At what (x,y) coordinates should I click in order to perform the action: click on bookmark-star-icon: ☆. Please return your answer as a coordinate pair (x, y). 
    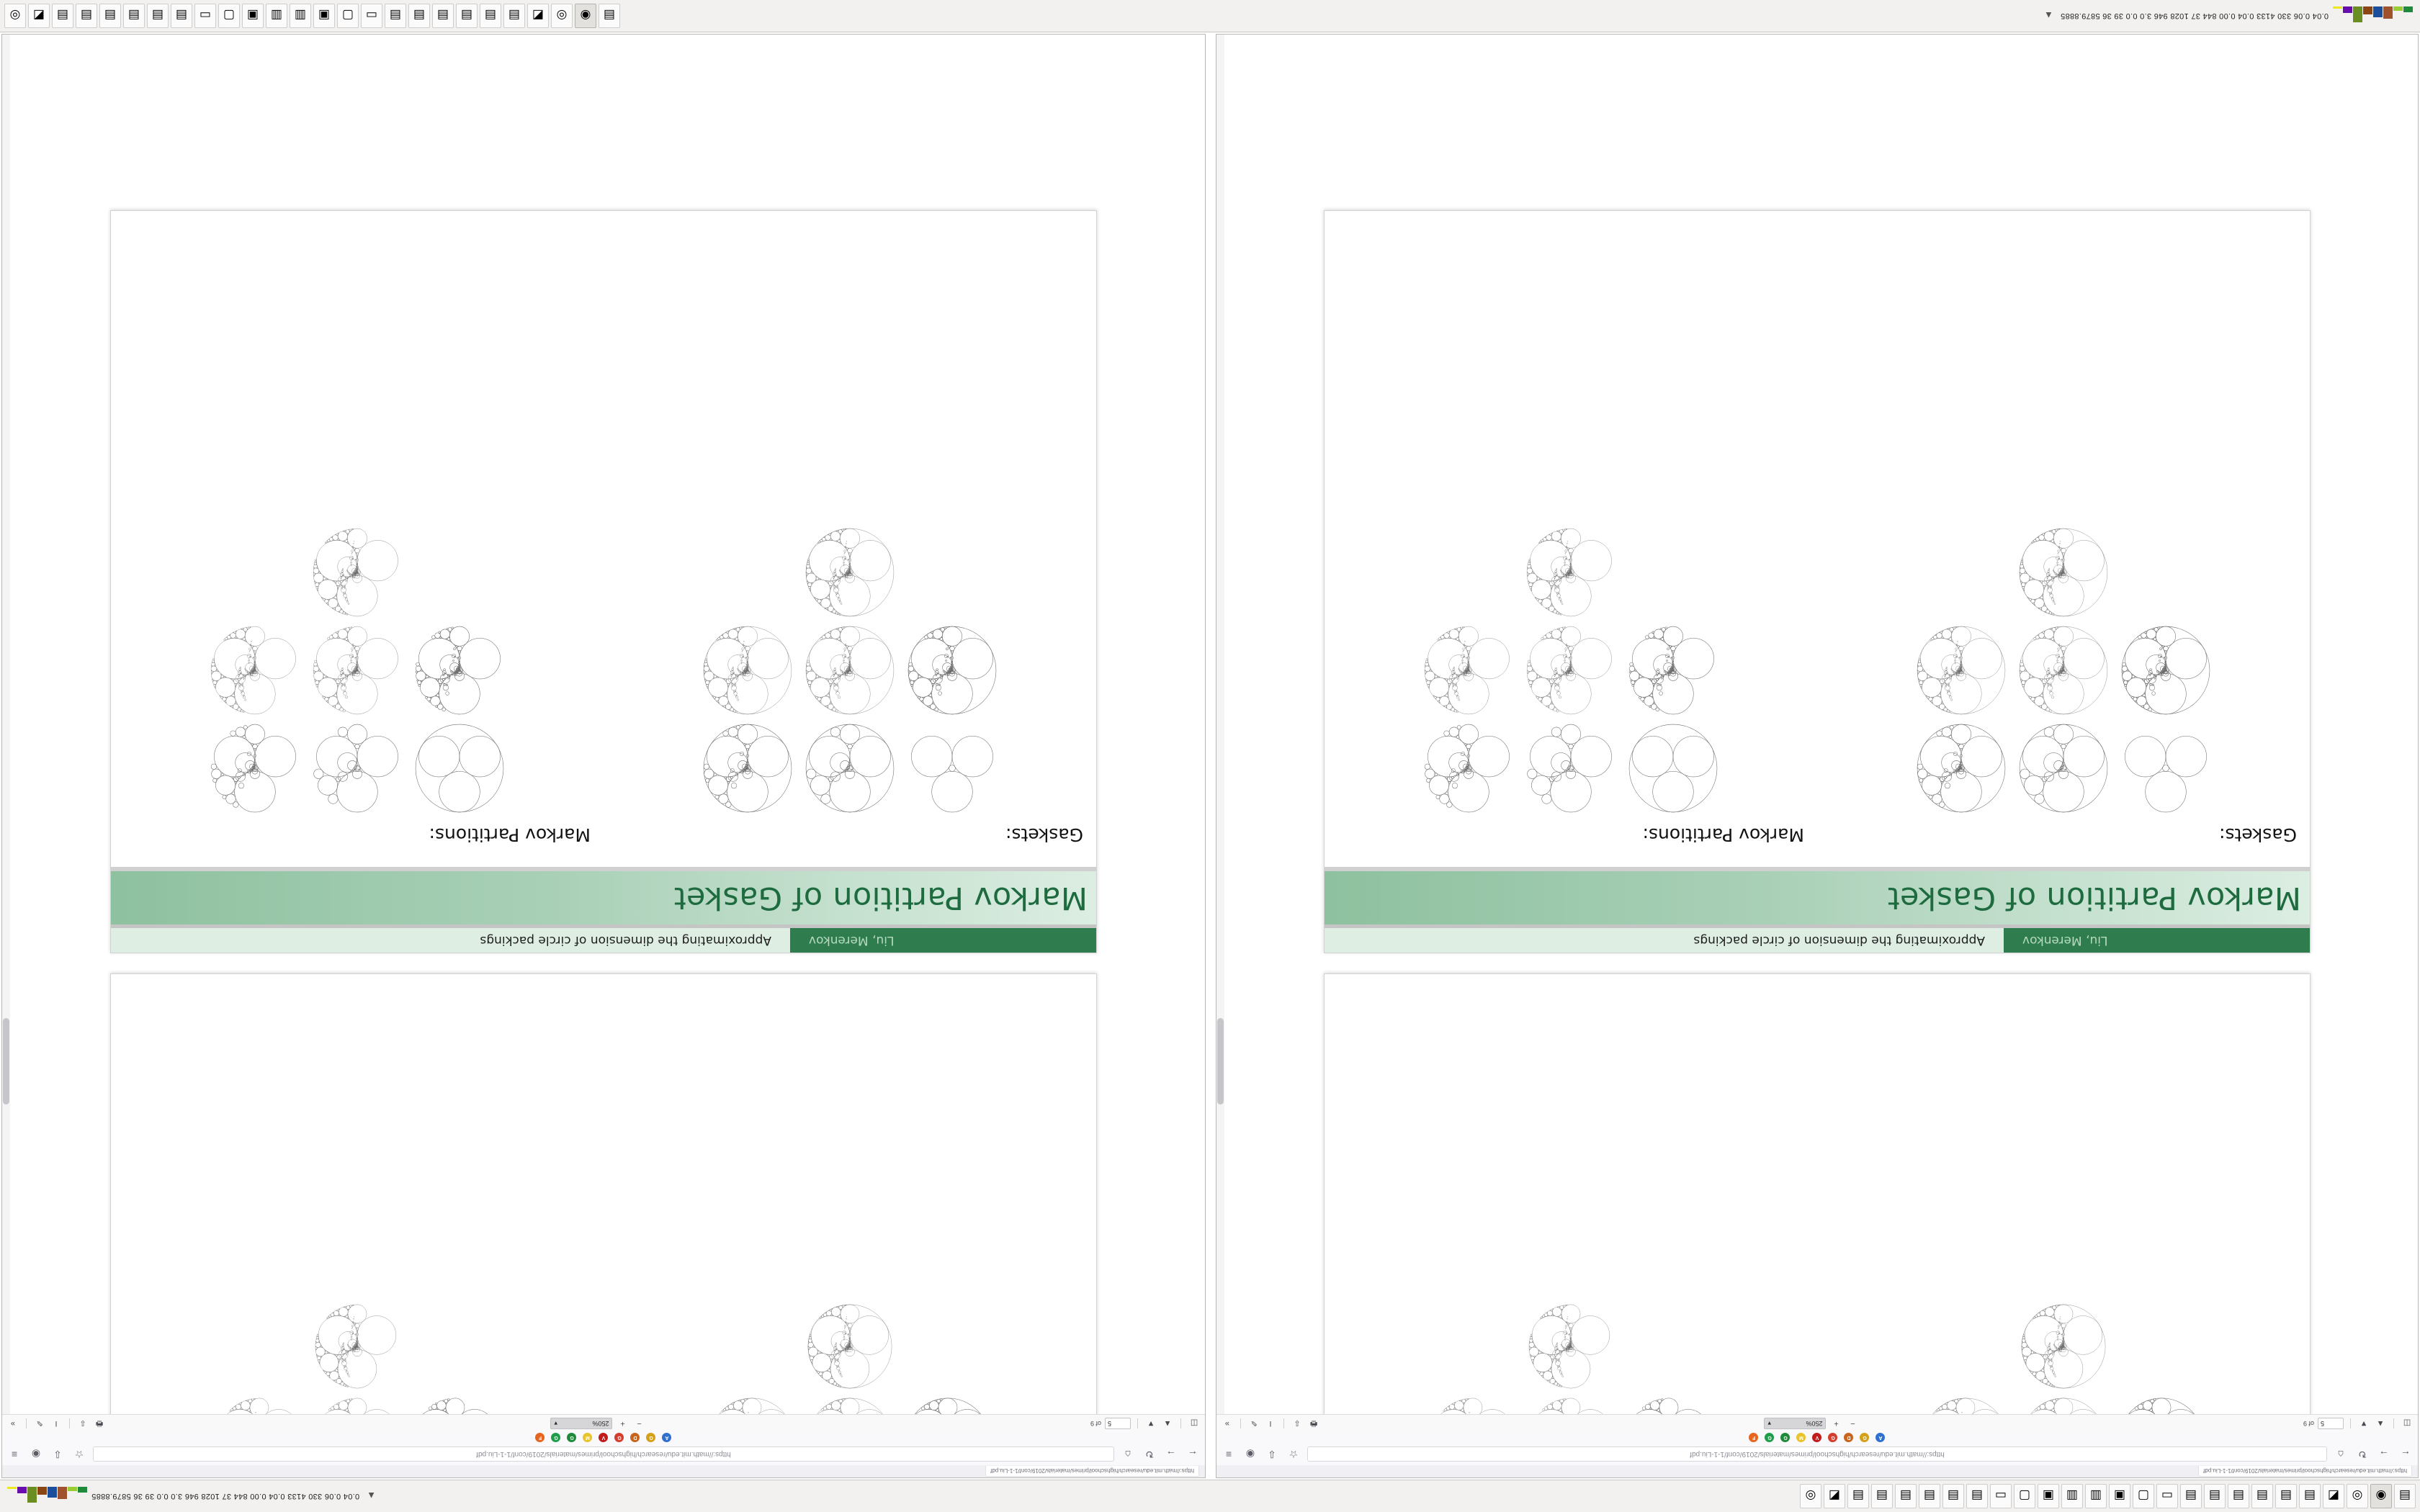
    Looking at the image, I should click on (1294, 1455).